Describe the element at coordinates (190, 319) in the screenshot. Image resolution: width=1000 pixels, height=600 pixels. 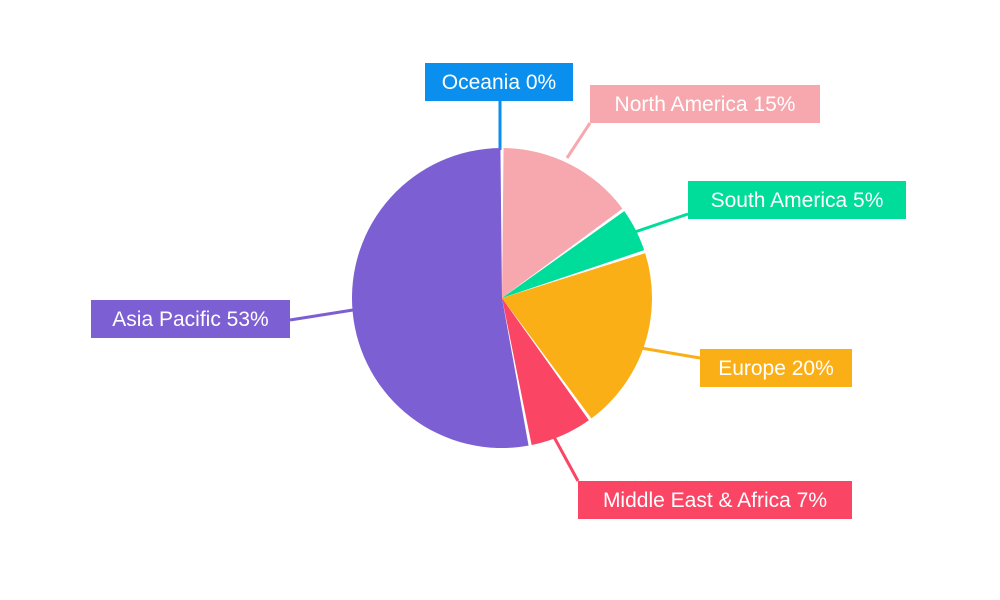
I see `pie-label-asia-pacific: Asia Pacific 53%` at that location.